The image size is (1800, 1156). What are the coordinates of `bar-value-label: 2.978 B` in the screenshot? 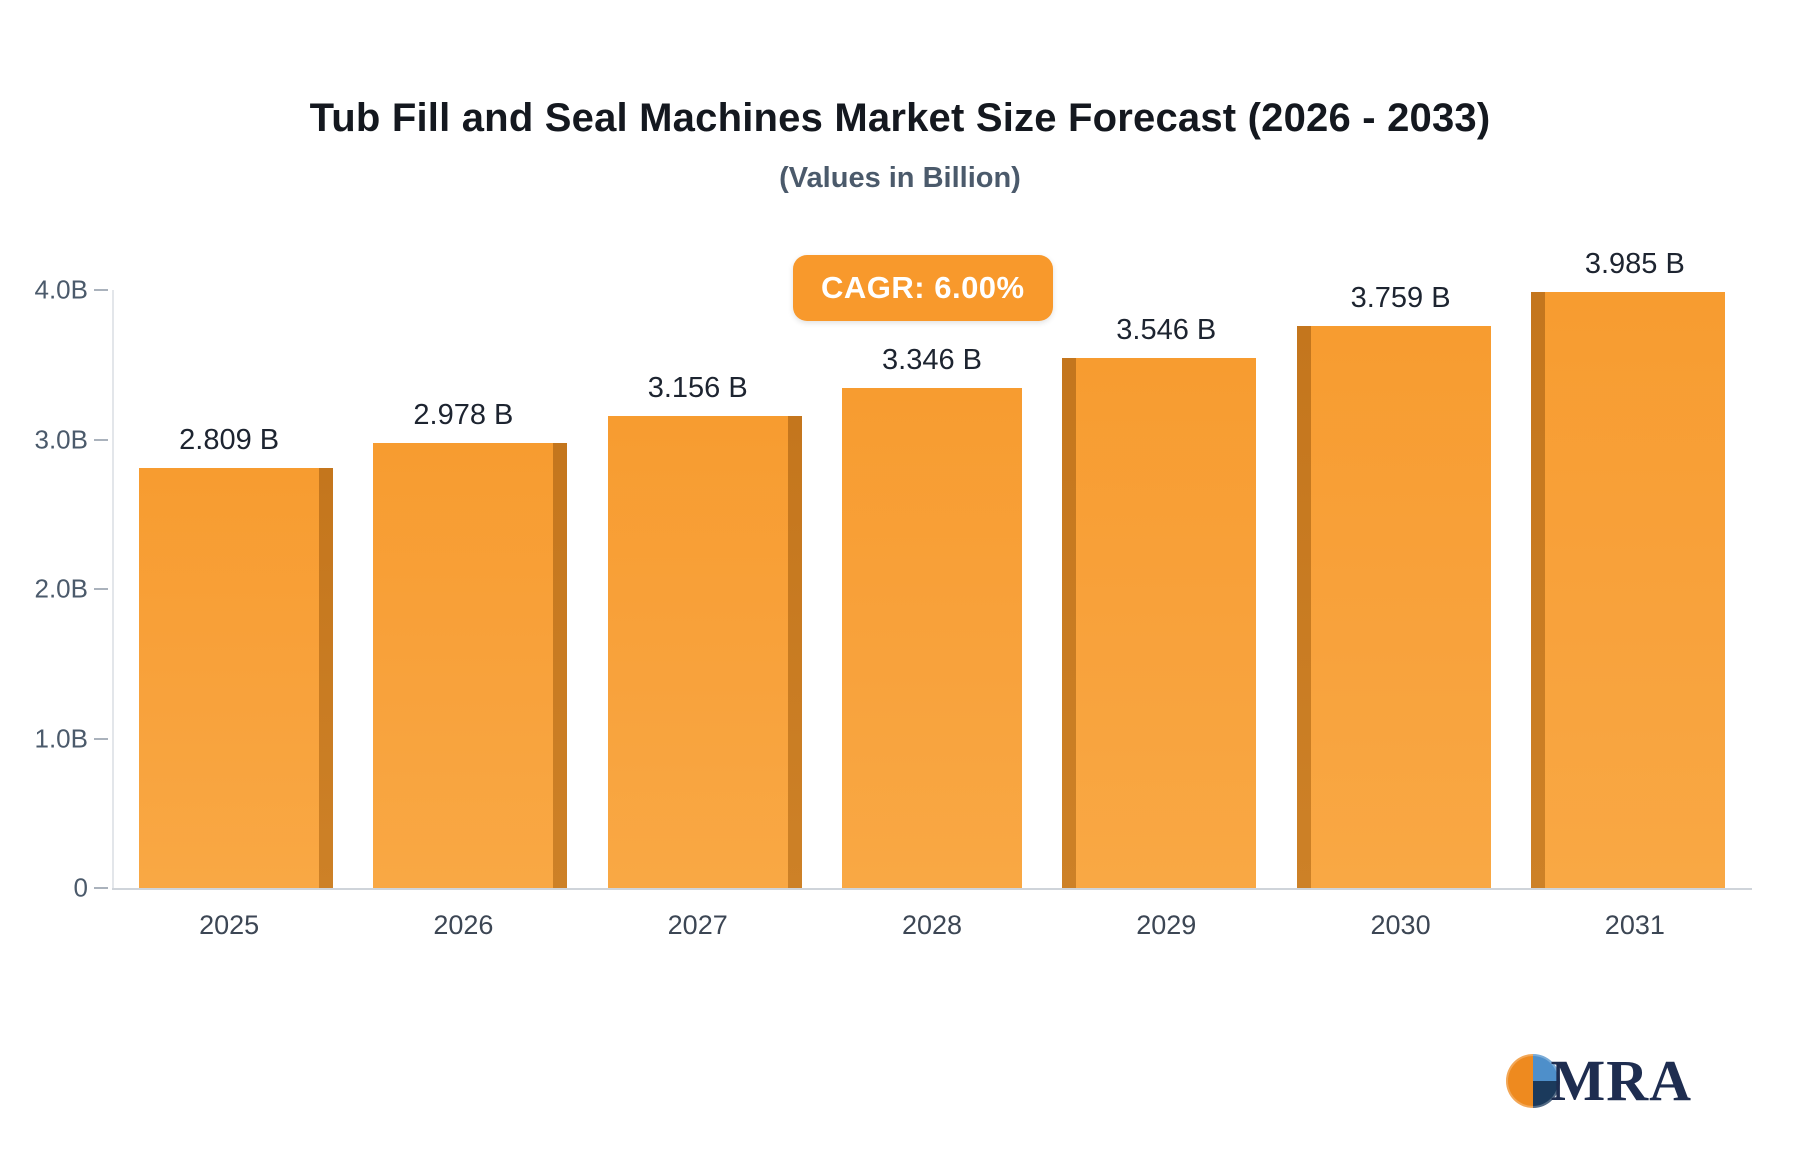 It's located at (463, 414).